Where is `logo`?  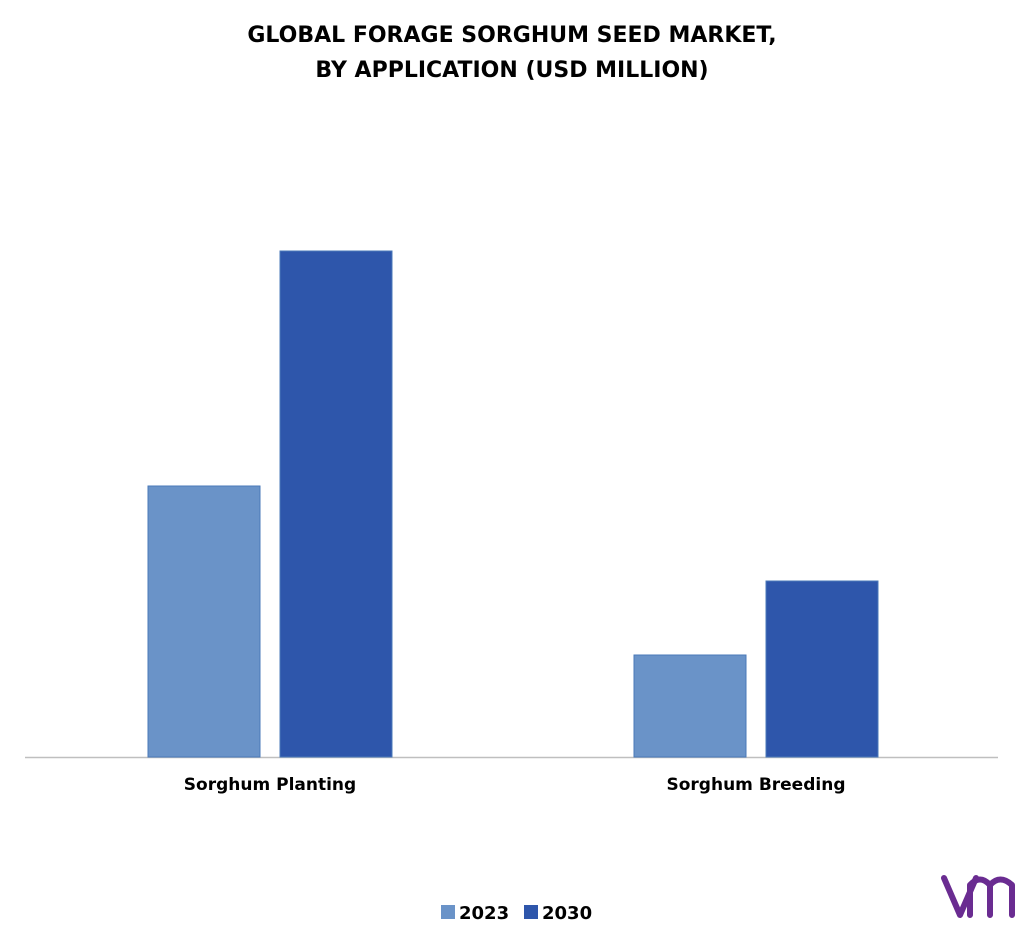
logo is located at coordinates (978, 896).